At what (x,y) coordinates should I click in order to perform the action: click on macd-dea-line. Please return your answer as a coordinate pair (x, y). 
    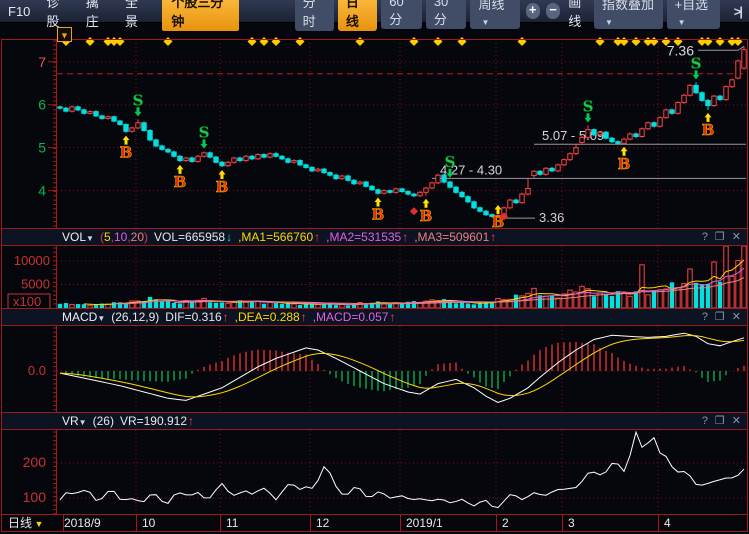
    Looking at the image, I should click on (402, 366).